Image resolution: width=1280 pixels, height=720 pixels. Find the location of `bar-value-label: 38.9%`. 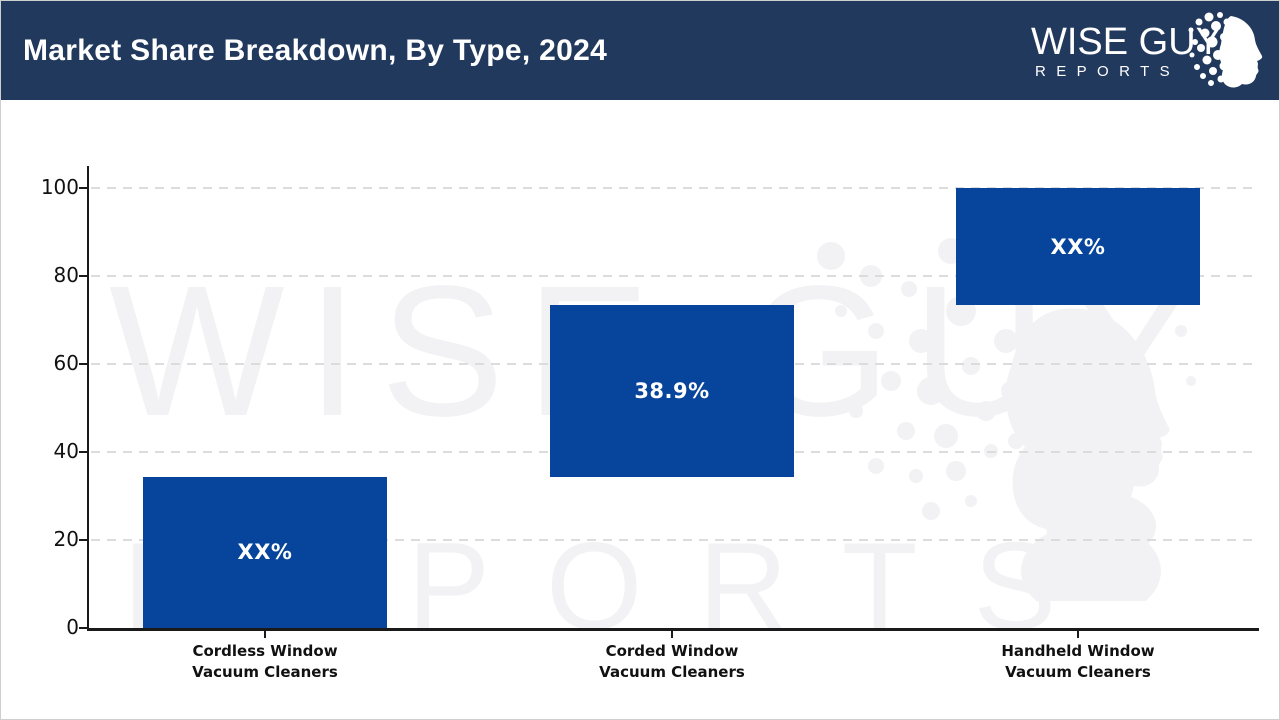

bar-value-label: 38.9% is located at coordinates (672, 391).